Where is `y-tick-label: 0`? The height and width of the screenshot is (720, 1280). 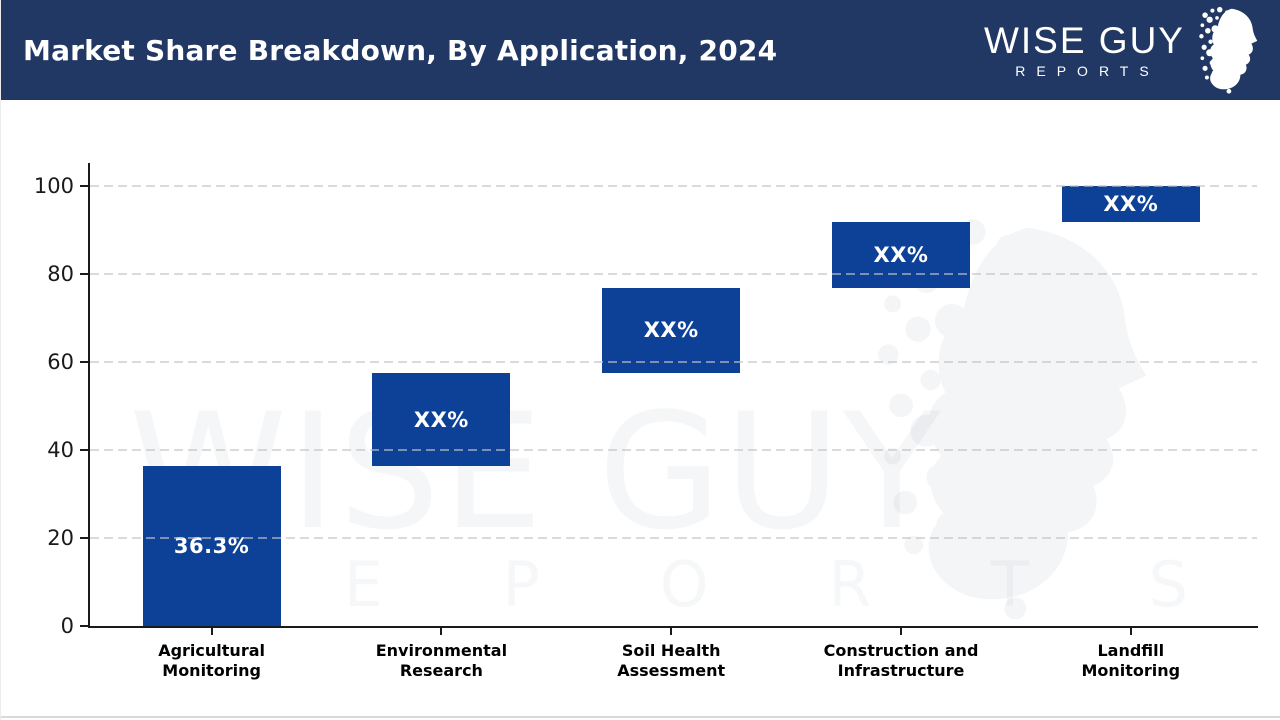
y-tick-label: 0 is located at coordinates (67, 626).